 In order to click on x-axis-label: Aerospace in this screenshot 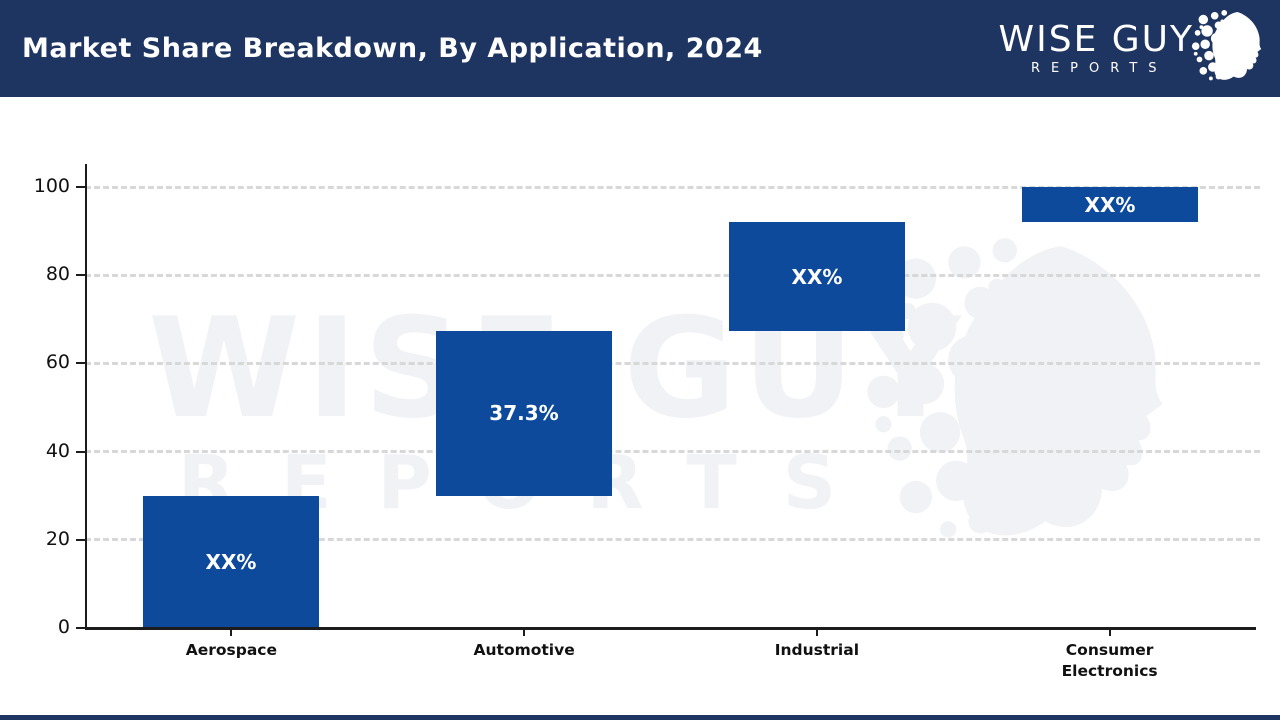, I will do `click(231, 650)`.